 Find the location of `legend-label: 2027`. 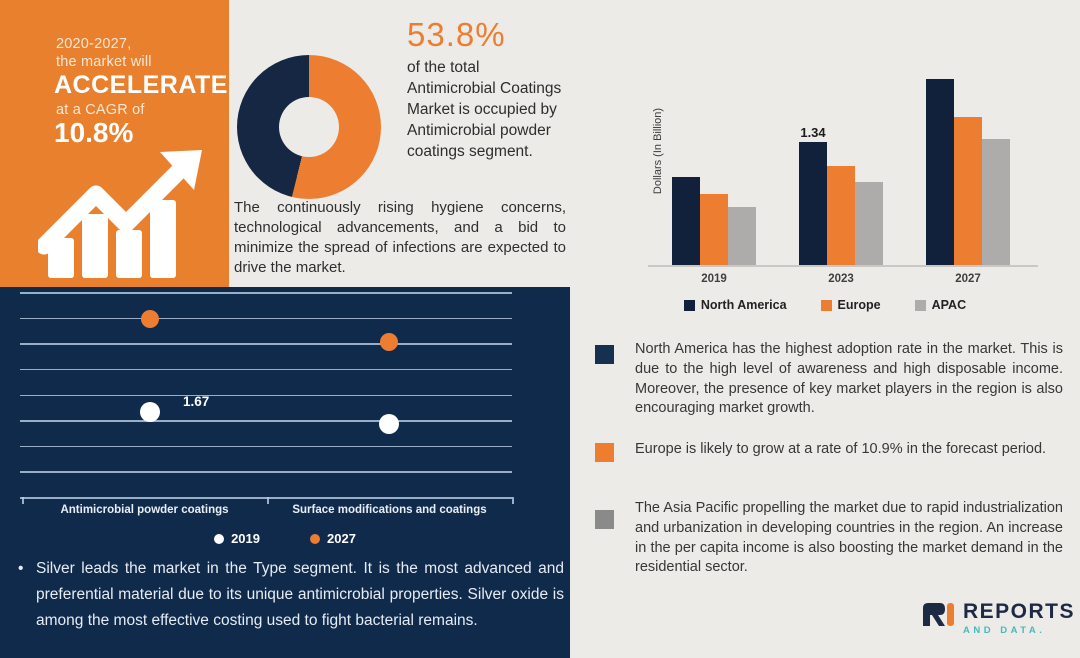

legend-label: 2027 is located at coordinates (341, 538).